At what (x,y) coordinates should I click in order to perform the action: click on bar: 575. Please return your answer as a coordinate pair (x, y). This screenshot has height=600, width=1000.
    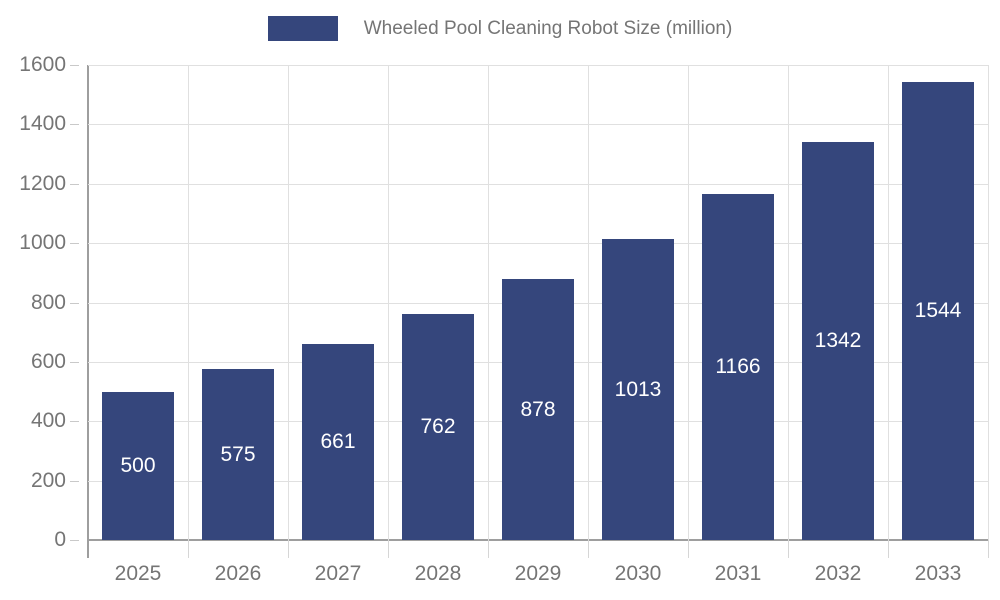
    Looking at the image, I should click on (238, 454).